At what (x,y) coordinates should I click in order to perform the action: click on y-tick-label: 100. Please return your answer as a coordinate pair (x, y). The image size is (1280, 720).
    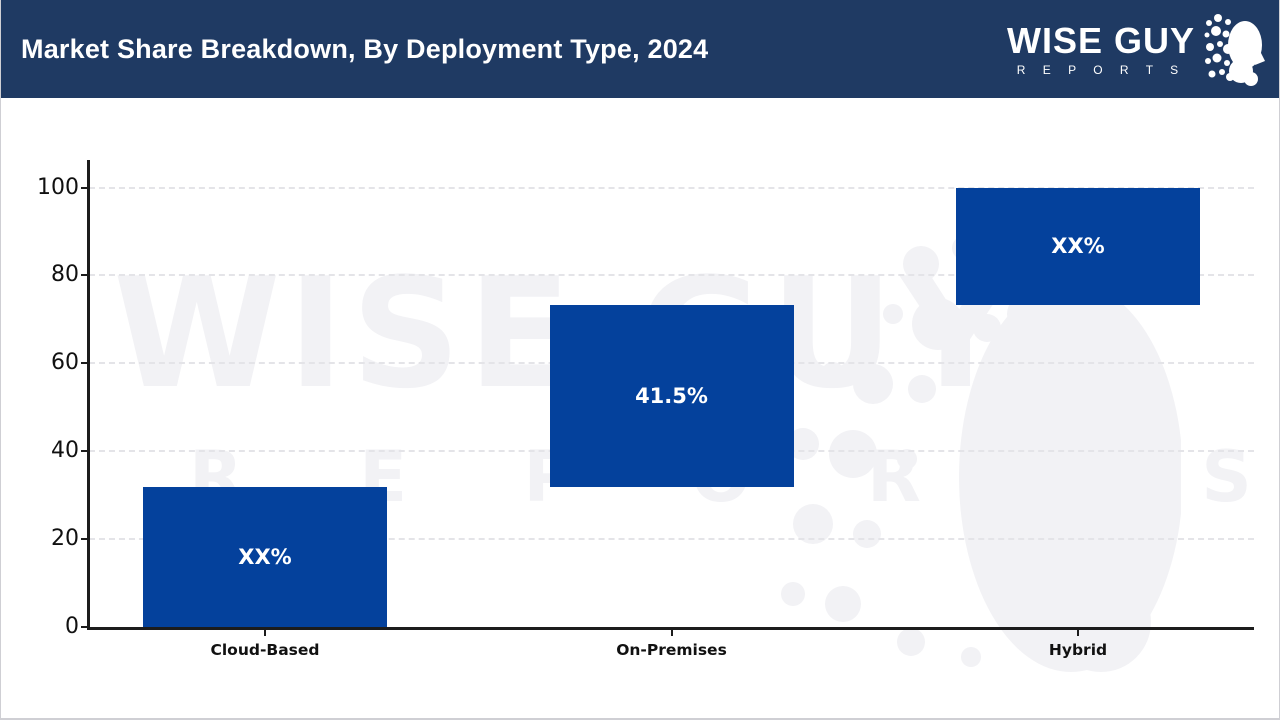
    Looking at the image, I should click on (58, 187).